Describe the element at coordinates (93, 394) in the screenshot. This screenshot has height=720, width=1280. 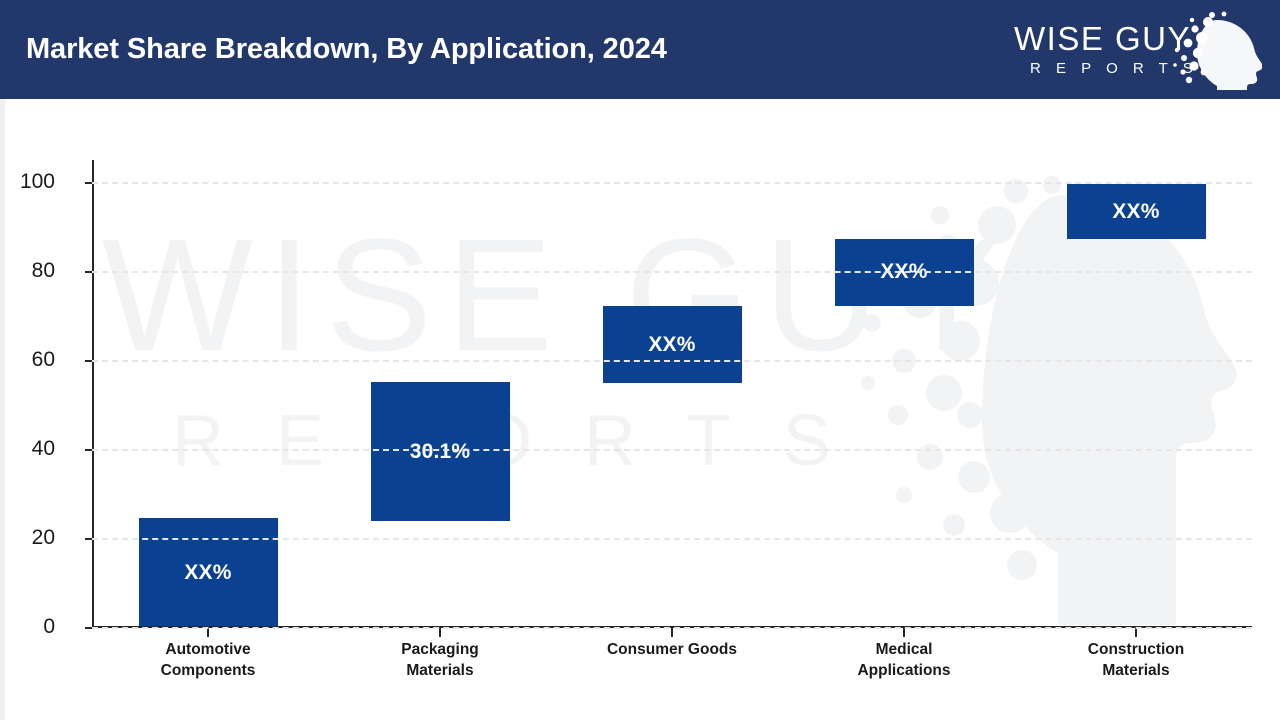
I see `y-axis-line` at that location.